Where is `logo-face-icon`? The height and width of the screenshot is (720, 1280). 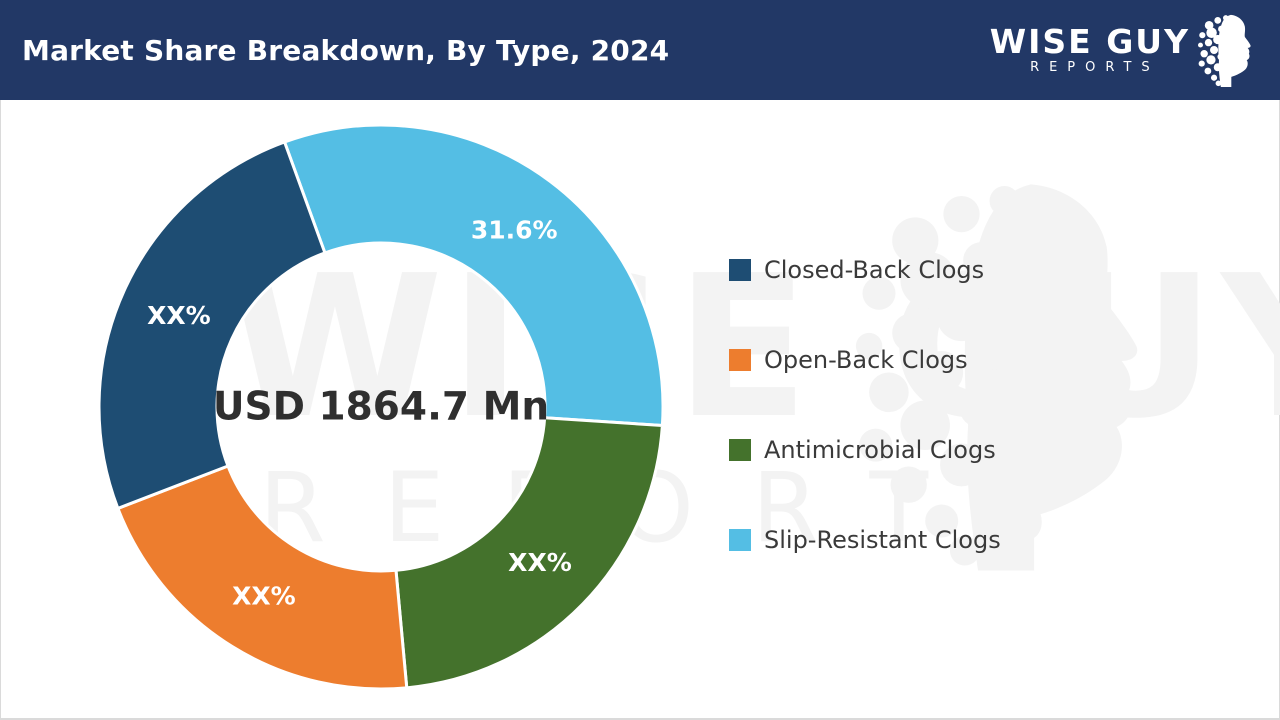 logo-face-icon is located at coordinates (1227, 50).